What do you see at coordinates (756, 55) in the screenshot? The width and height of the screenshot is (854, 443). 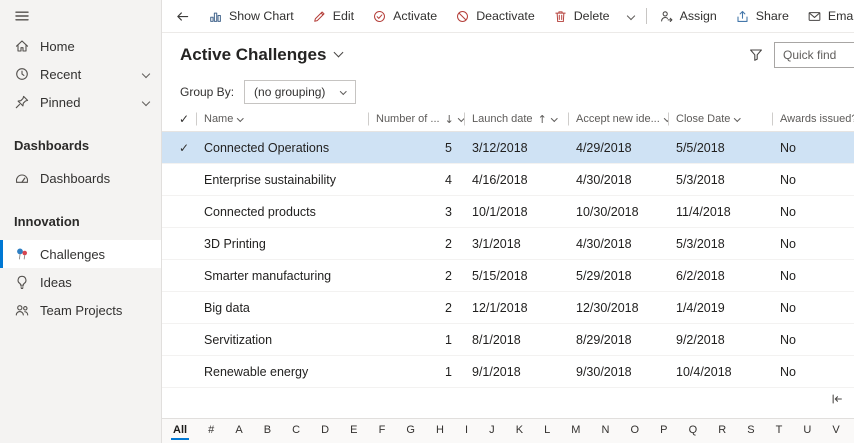 I see `filter-icon` at bounding box center [756, 55].